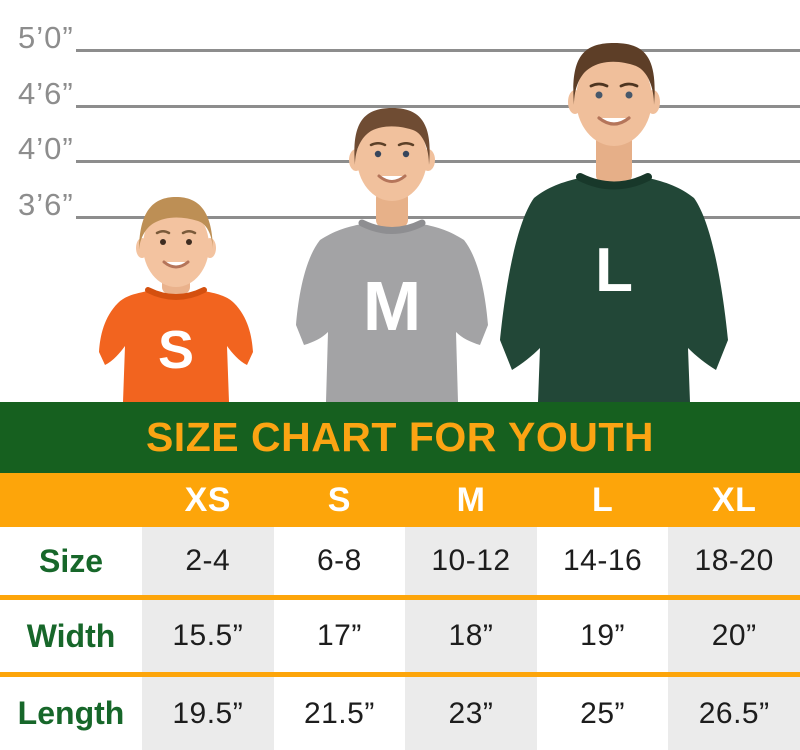  What do you see at coordinates (471, 713) in the screenshot?
I see `cell-length-m: 23”` at bounding box center [471, 713].